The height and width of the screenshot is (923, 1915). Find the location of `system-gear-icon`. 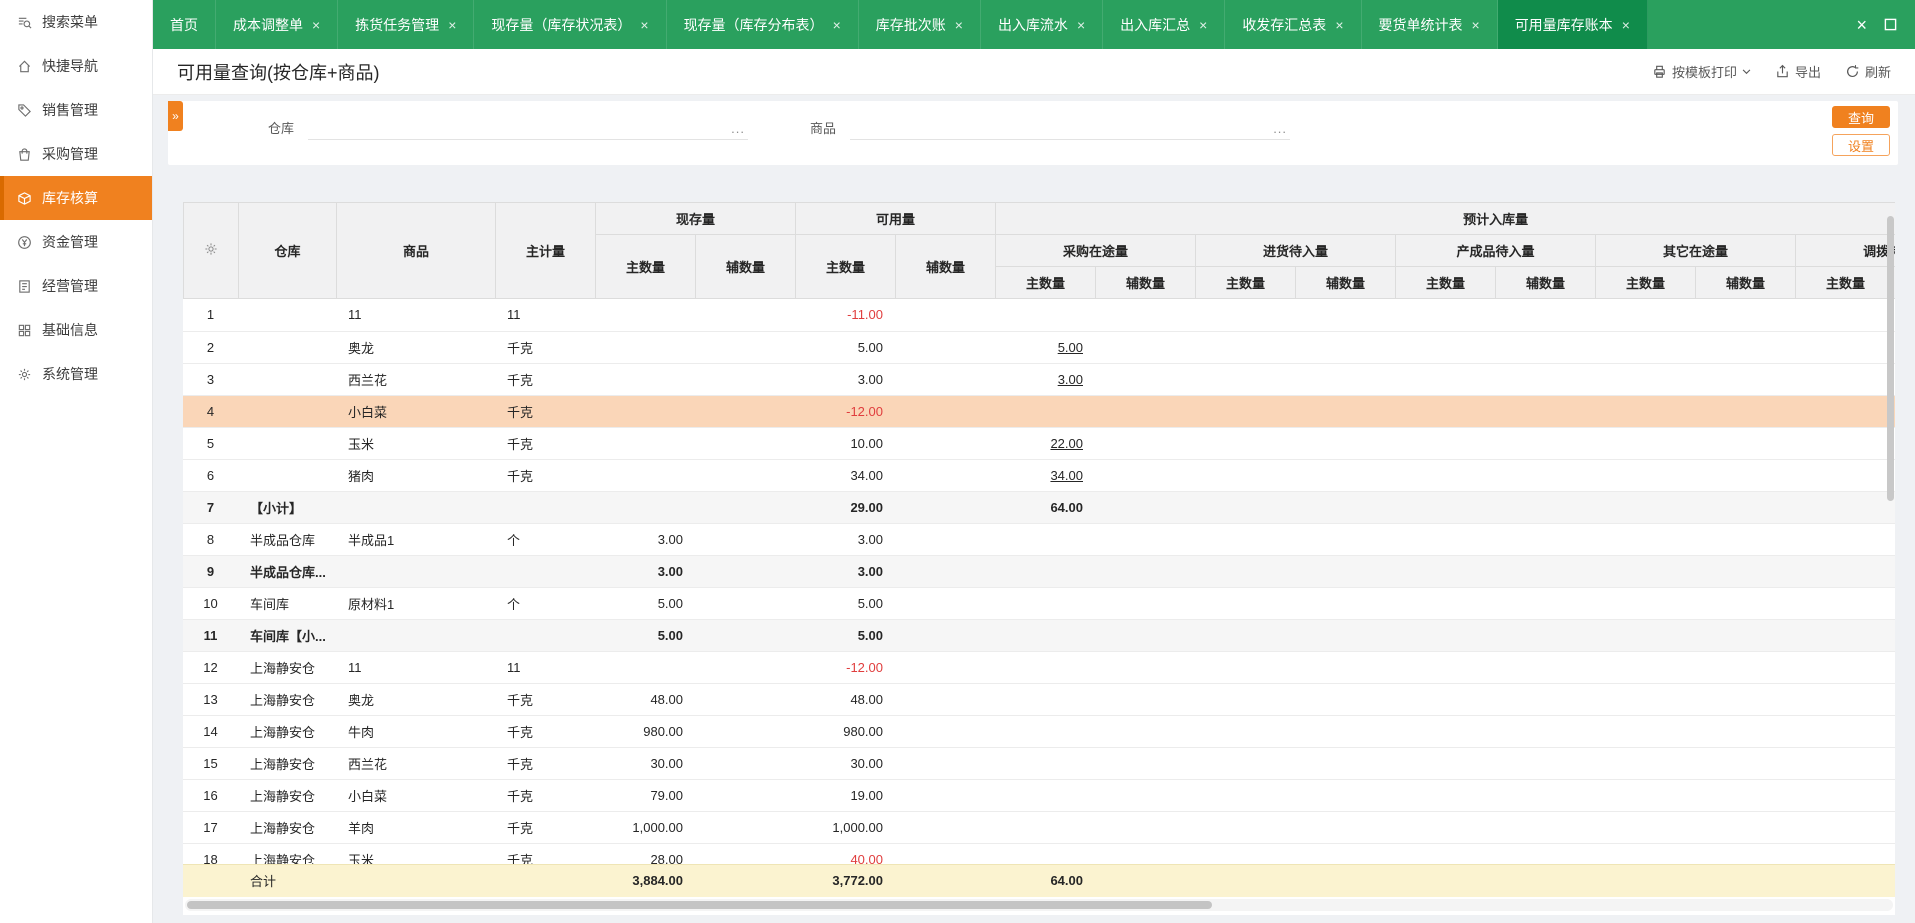

system-gear-icon is located at coordinates (24, 374).